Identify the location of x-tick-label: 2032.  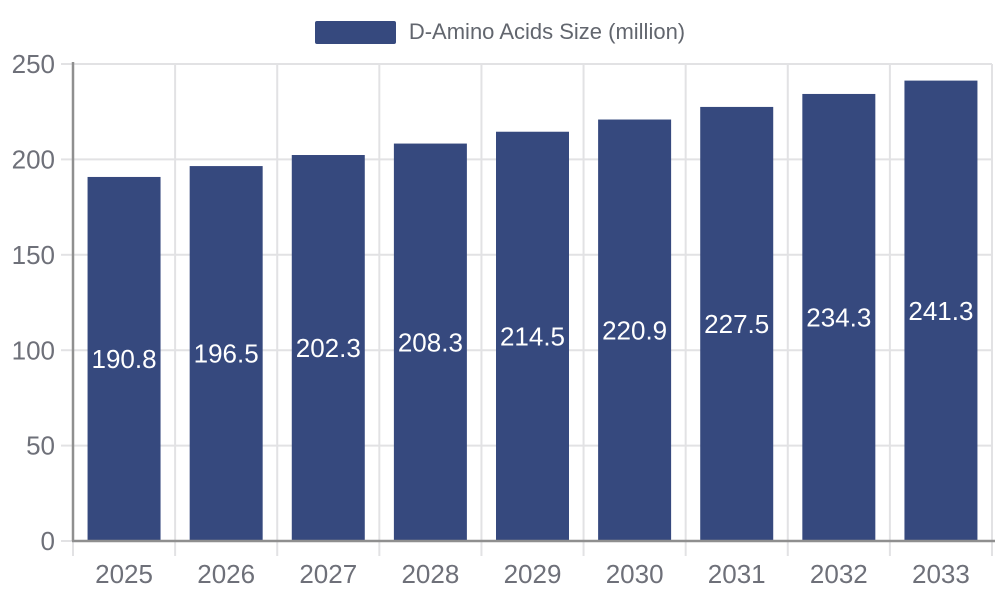
(839, 574).